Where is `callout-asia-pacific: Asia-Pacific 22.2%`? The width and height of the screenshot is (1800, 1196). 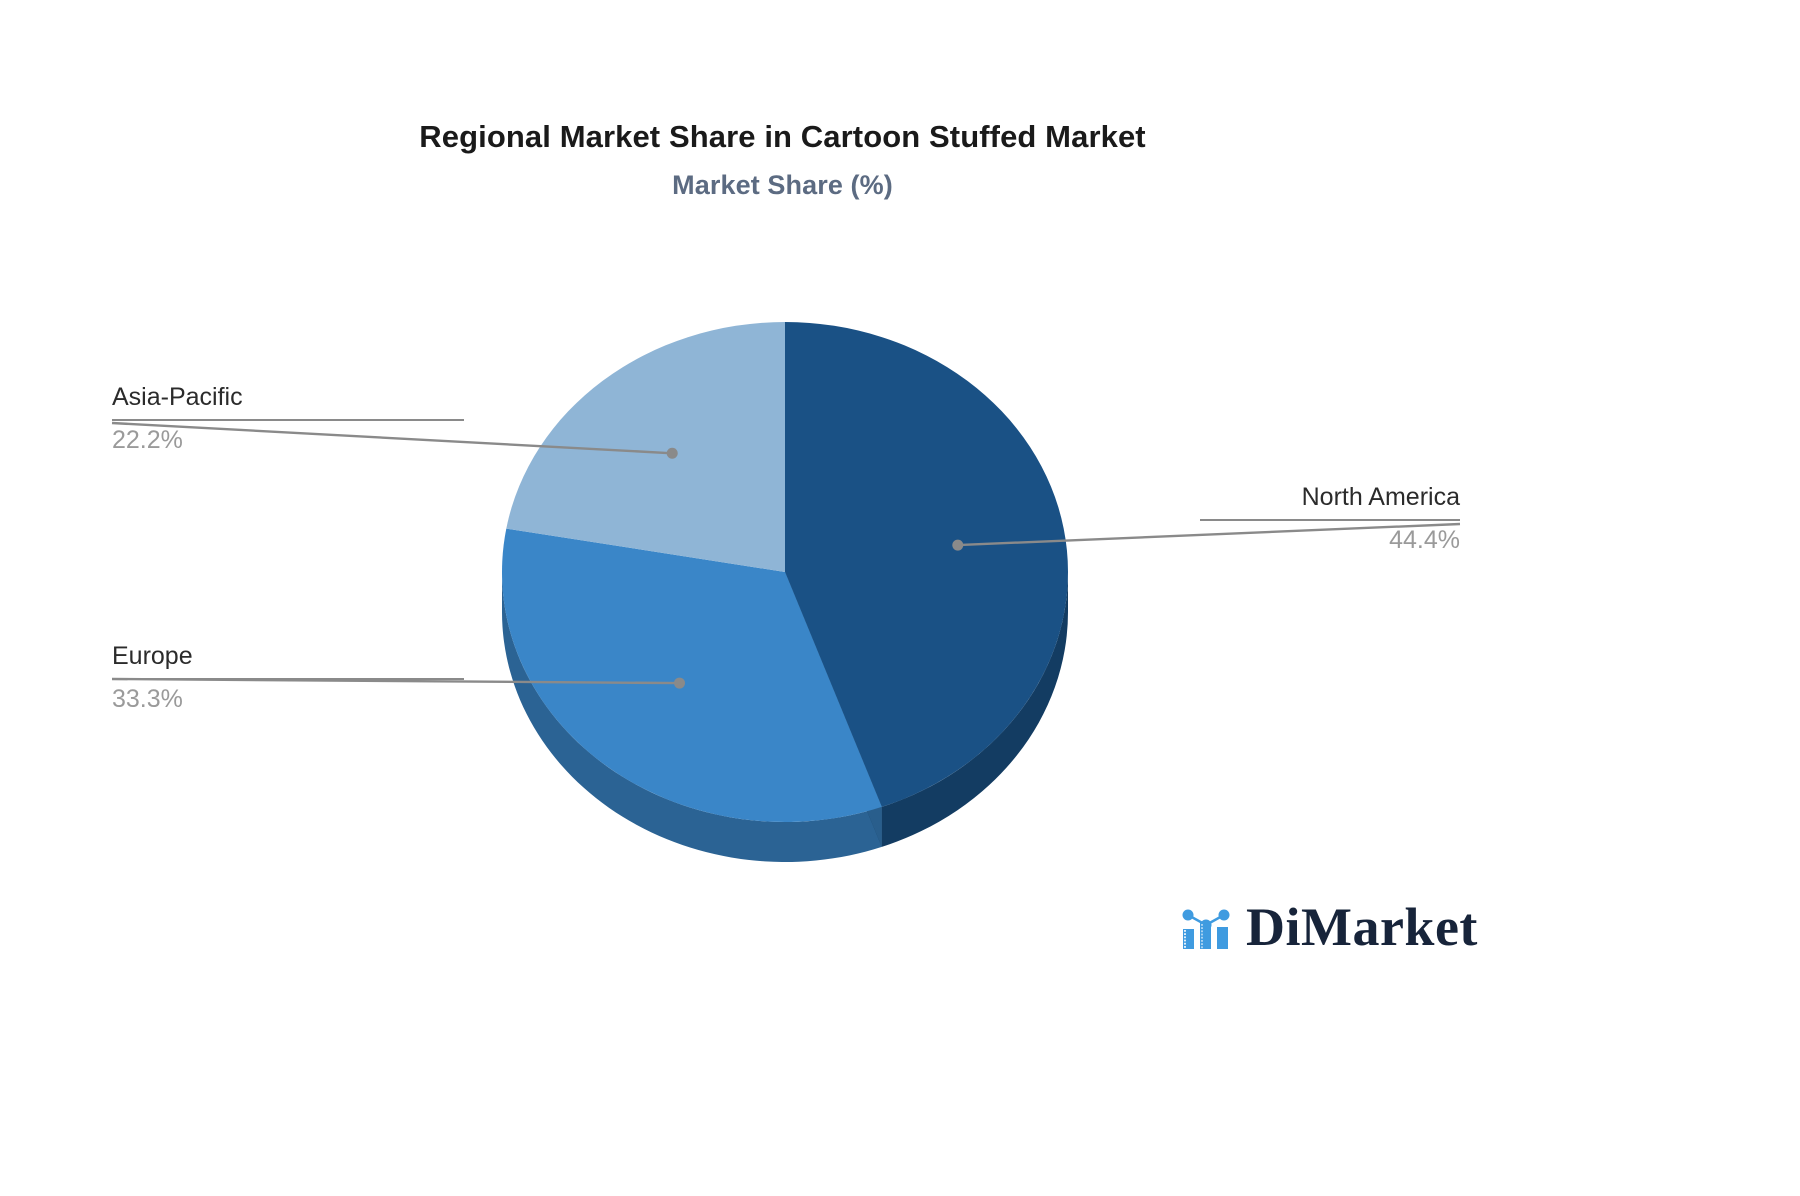 callout-asia-pacific: Asia-Pacific 22.2% is located at coordinates (288, 419).